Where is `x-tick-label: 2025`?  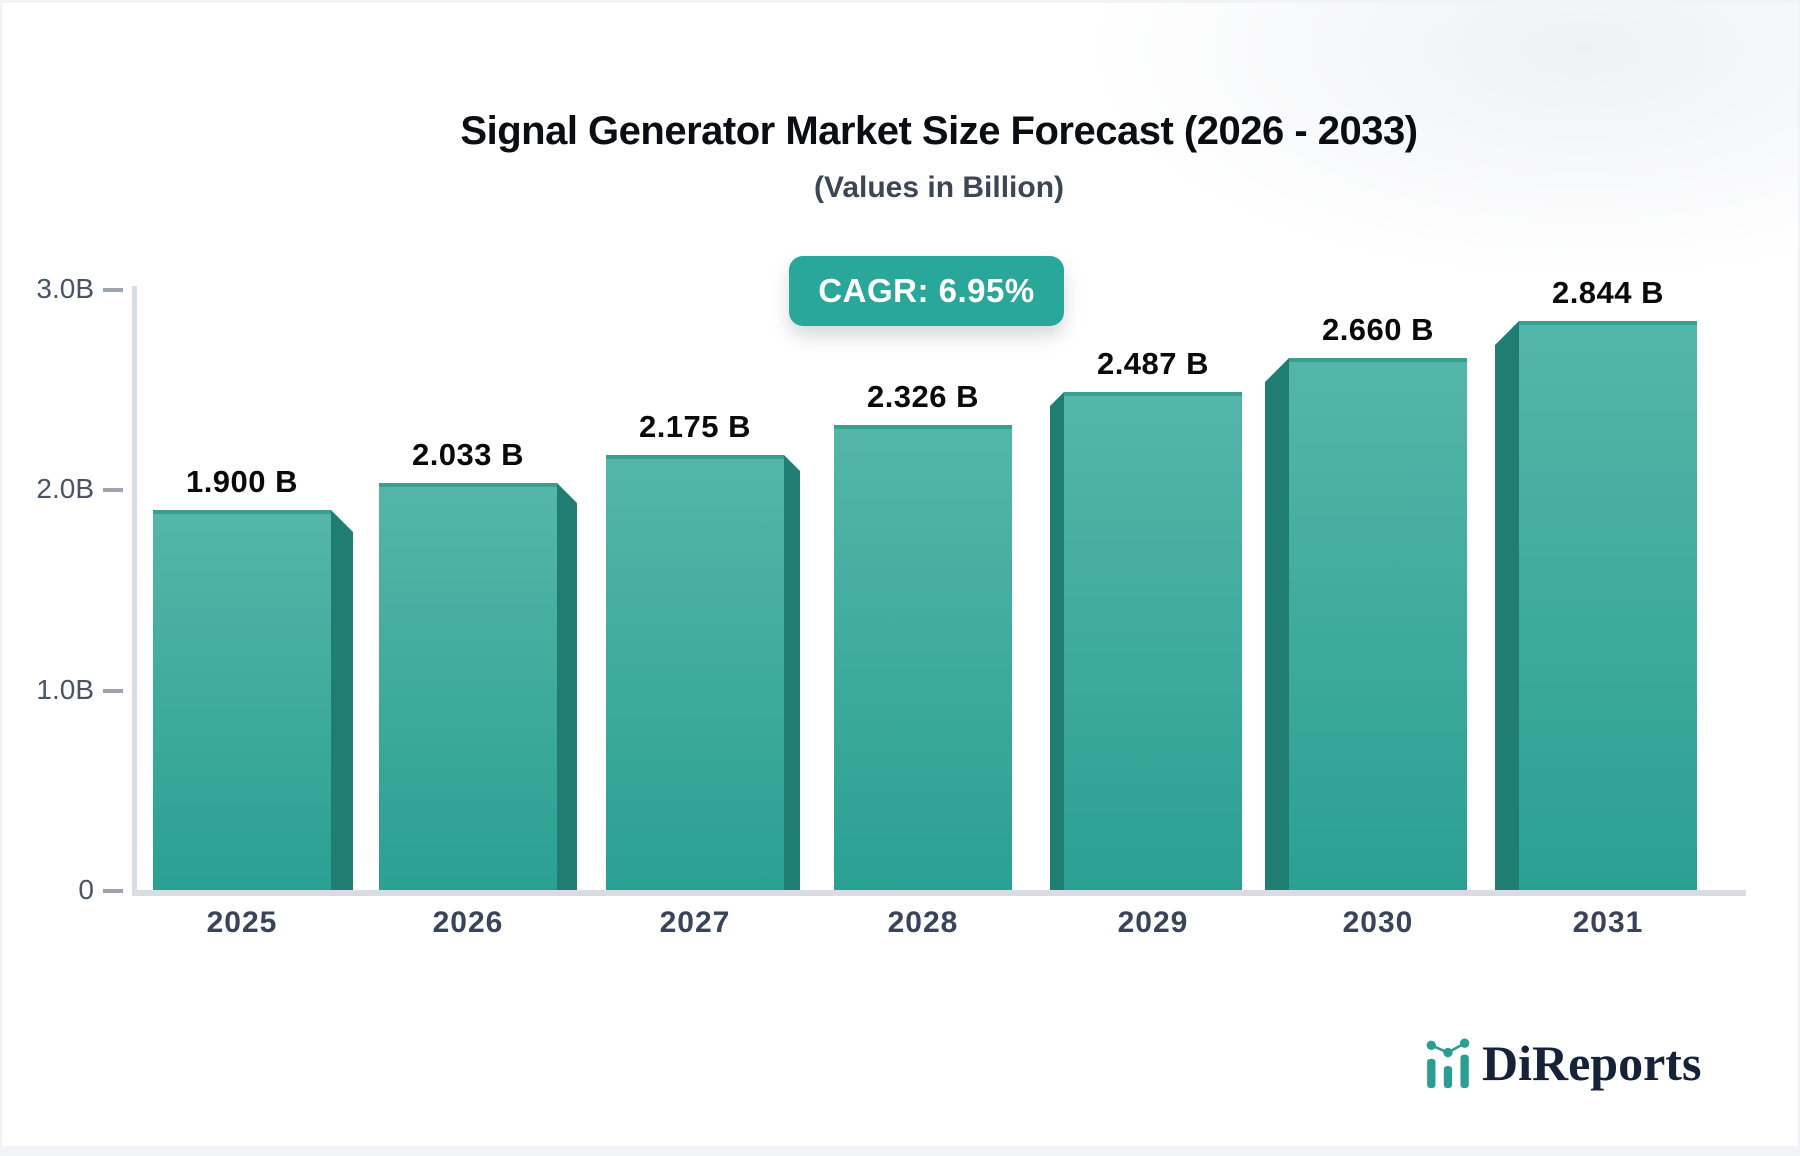
x-tick-label: 2025 is located at coordinates (242, 922).